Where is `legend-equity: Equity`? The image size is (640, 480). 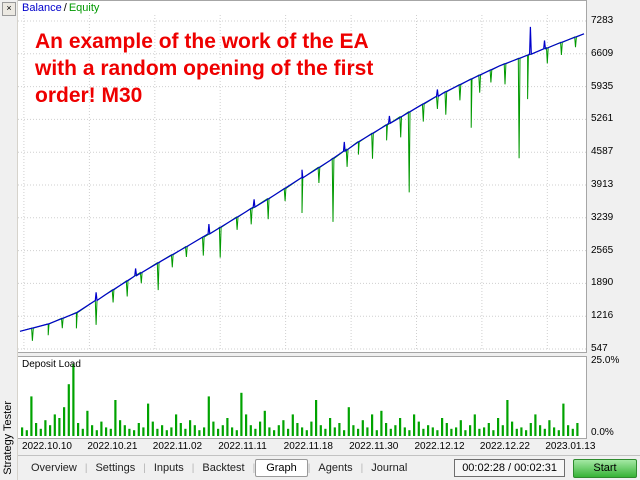 legend-equity: Equity is located at coordinates (84, 8).